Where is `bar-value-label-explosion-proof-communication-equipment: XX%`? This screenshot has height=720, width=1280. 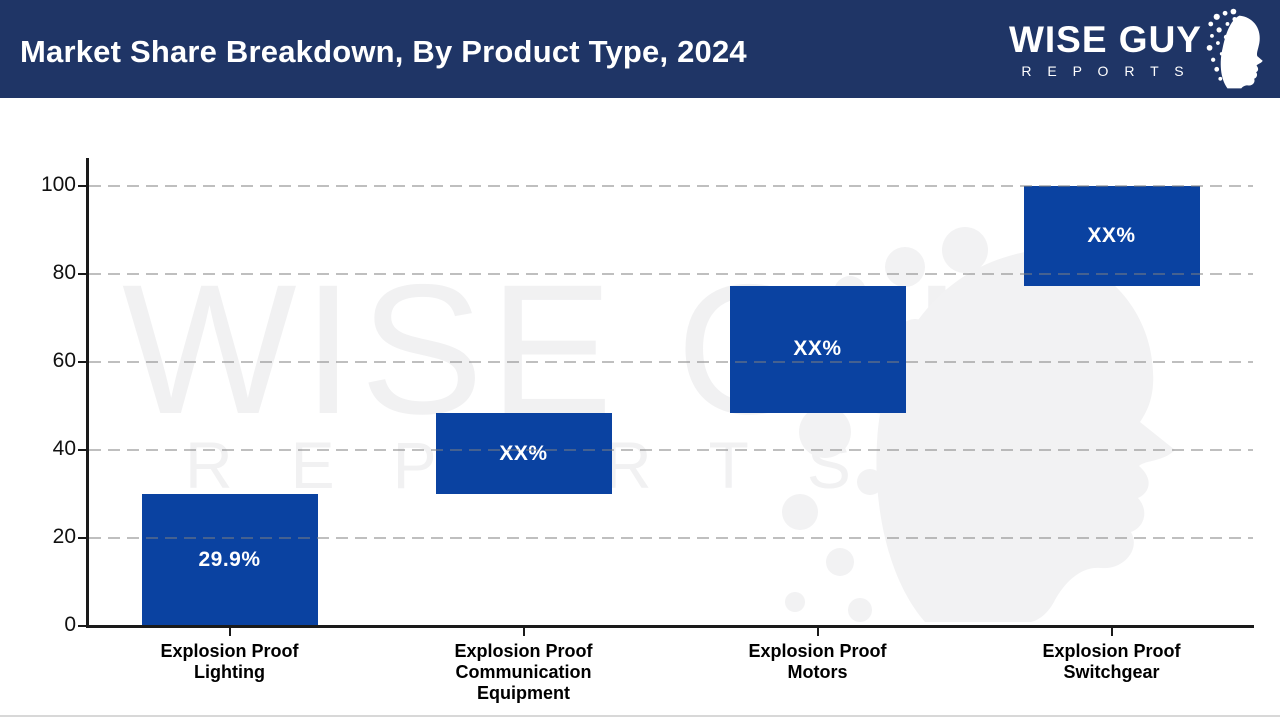
bar-value-label-explosion-proof-communication-equipment: XX% is located at coordinates (523, 453).